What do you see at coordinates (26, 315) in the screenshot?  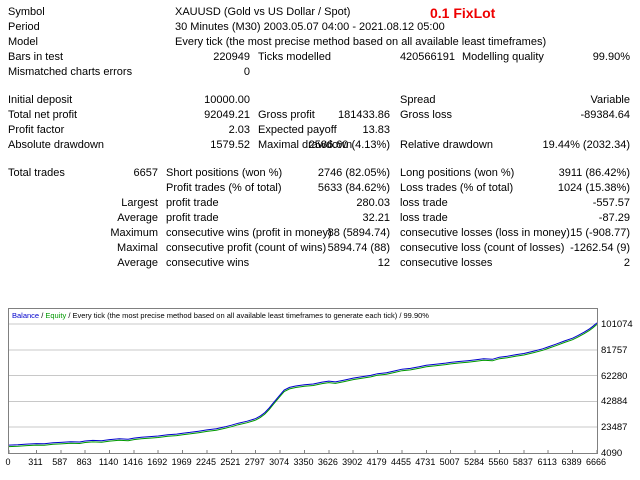 I see `legend-balance-label: Balance` at bounding box center [26, 315].